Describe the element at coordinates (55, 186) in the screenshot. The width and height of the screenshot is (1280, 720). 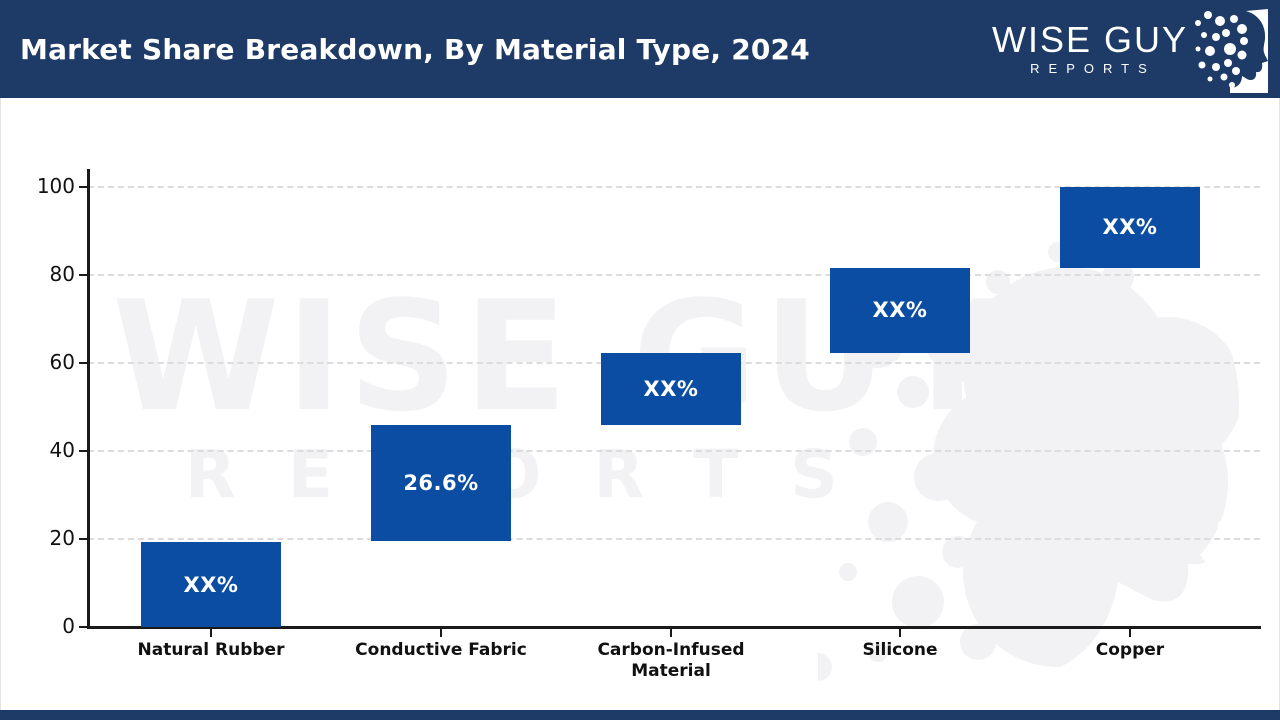
I see `y-tick-label: 100` at that location.